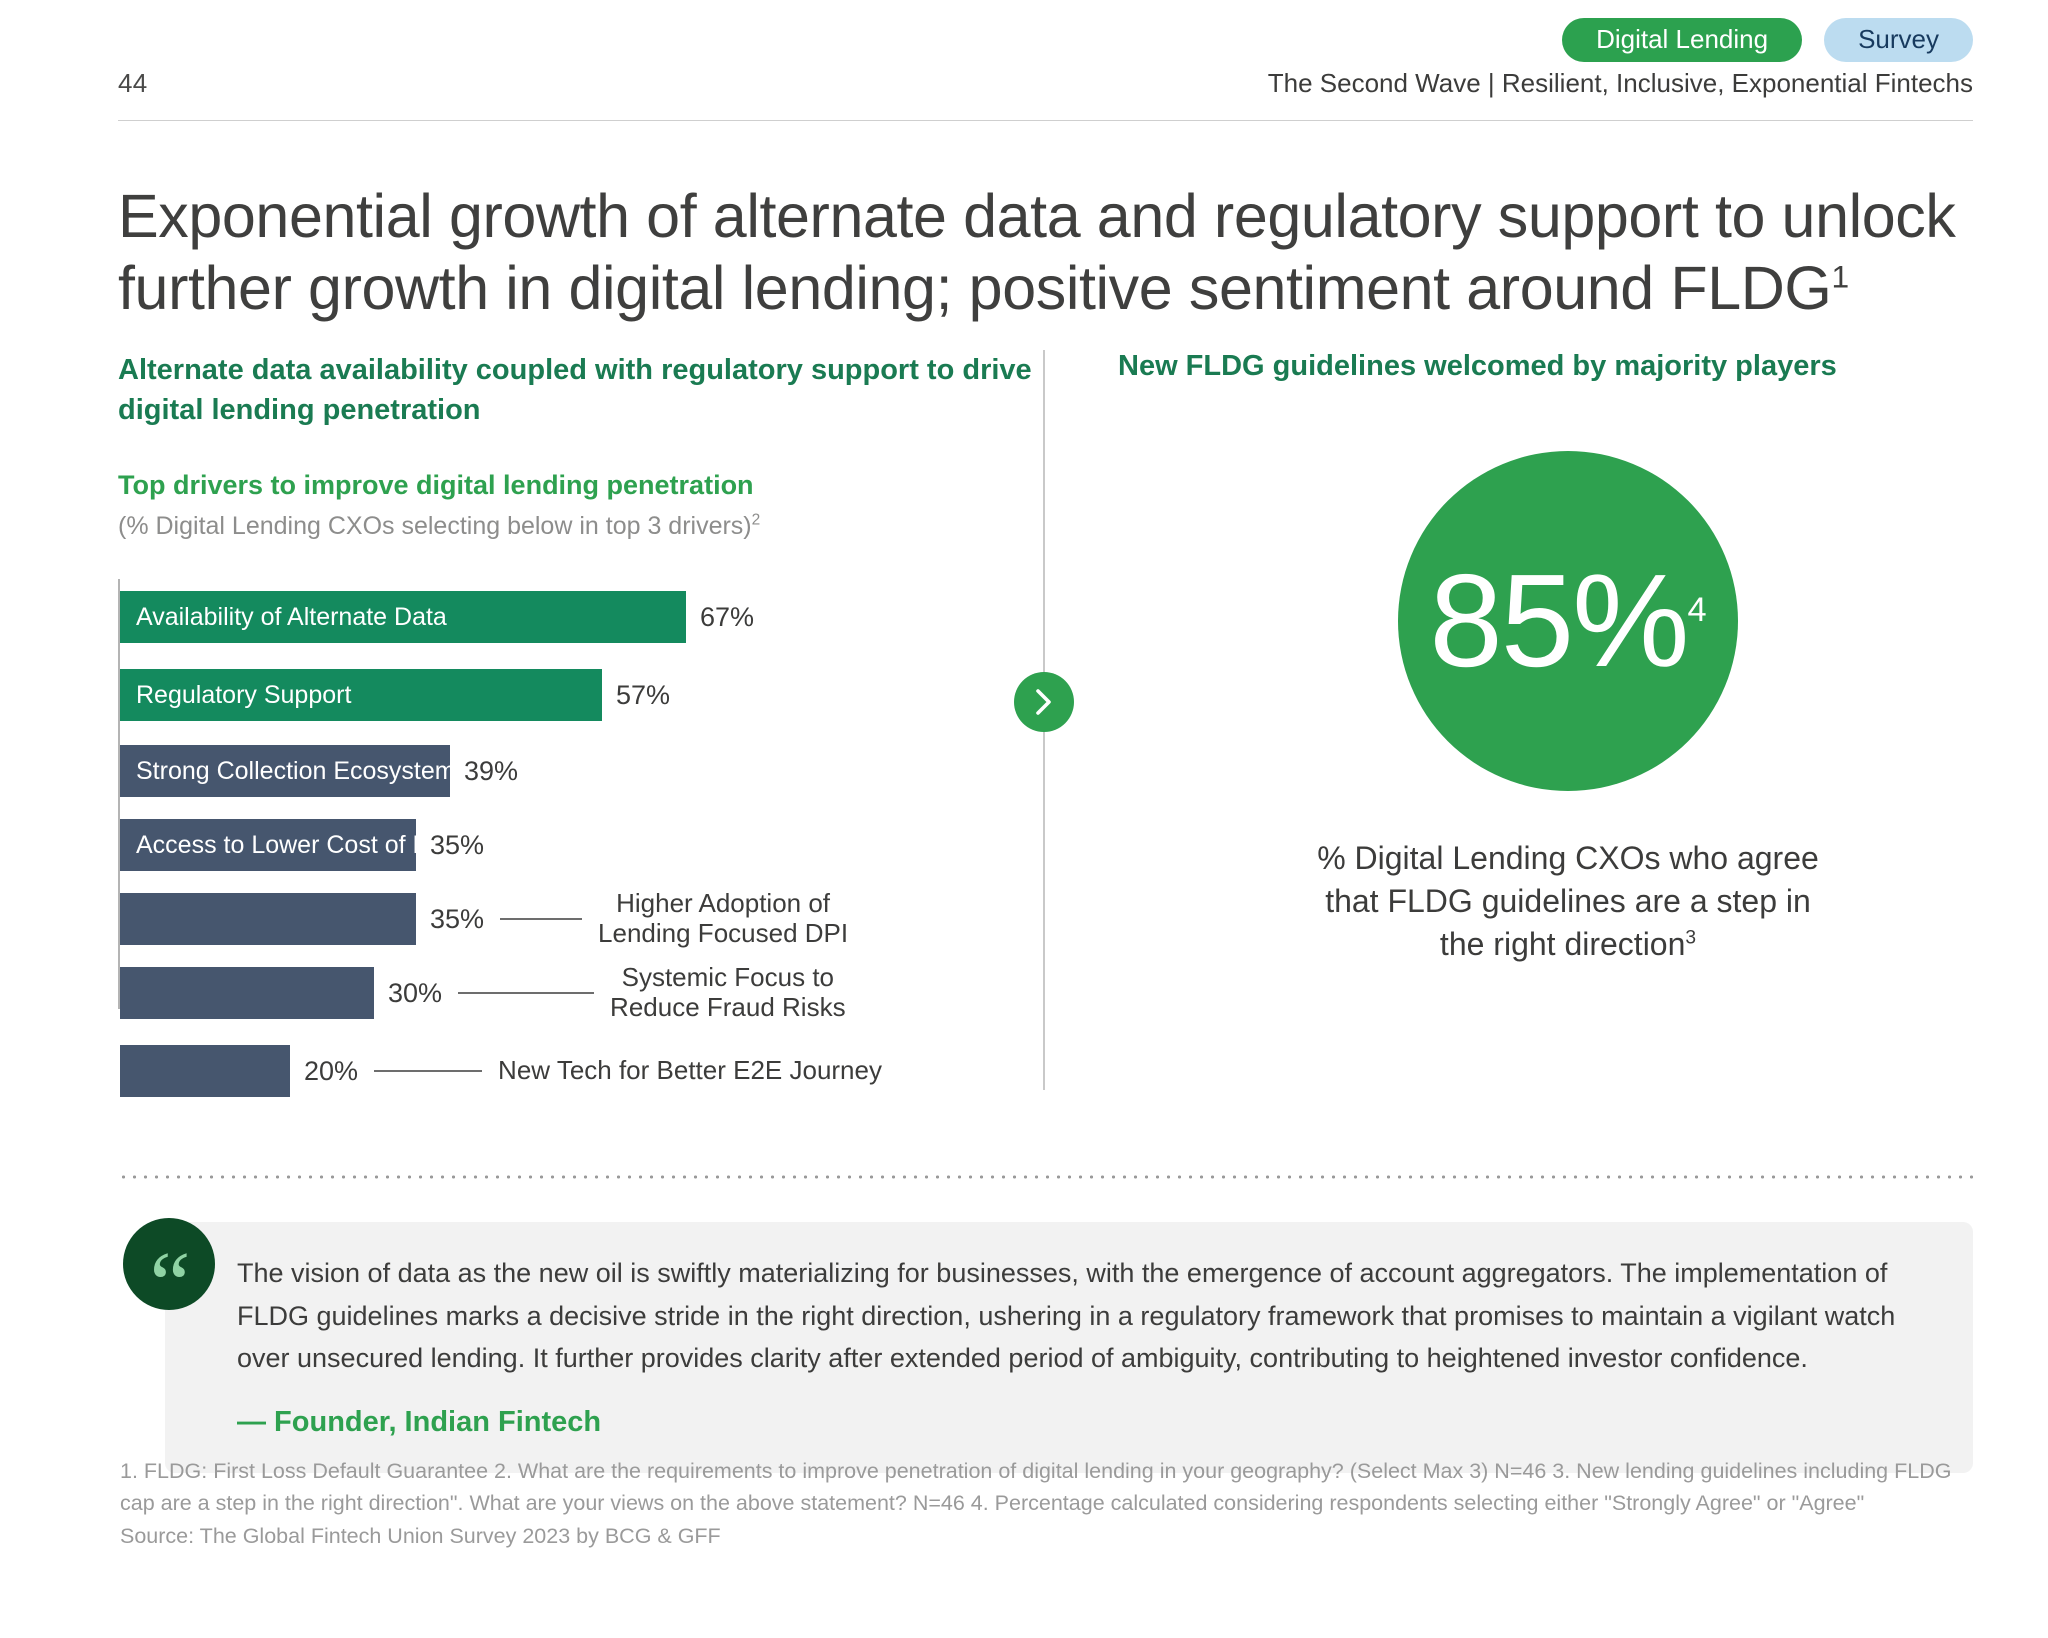 This screenshot has height=1638, width=2048. I want to click on bar-label: Regulatory Support, so click(244, 694).